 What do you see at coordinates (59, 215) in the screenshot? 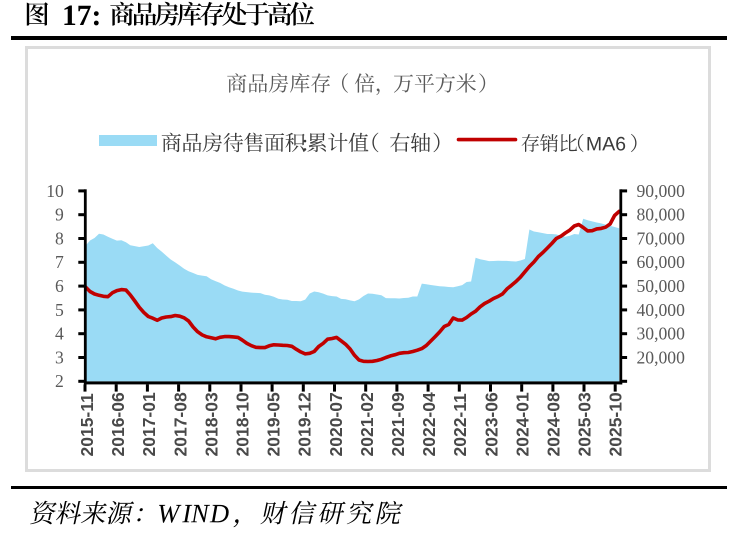
I see `svg-text: 9` at bounding box center [59, 215].